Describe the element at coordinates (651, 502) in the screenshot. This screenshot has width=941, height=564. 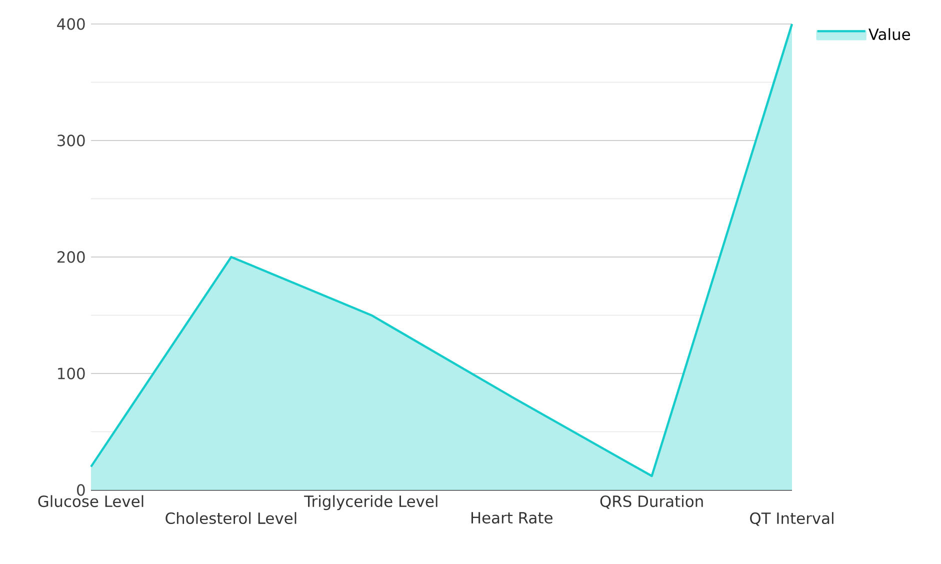
I see `x-tick-label: QRS Duration` at that location.